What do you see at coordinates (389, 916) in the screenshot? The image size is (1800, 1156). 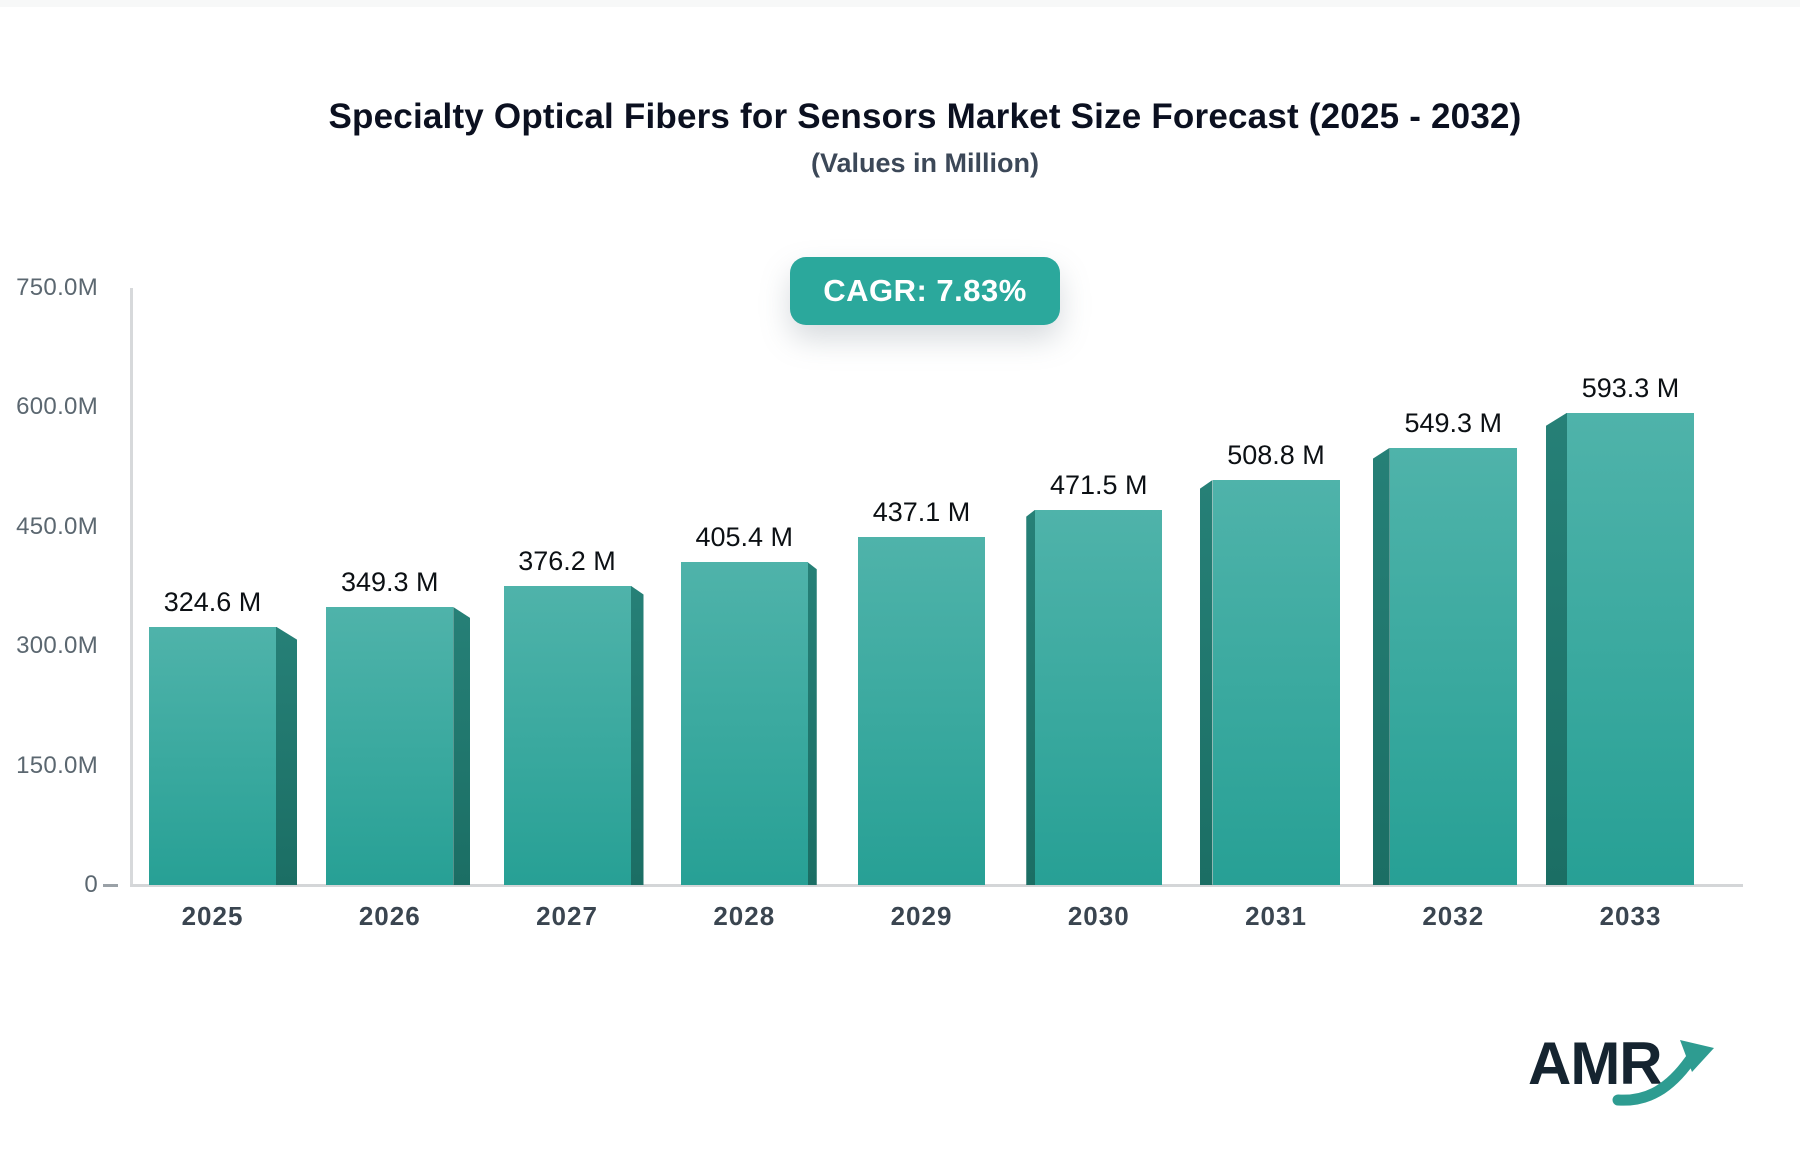 I see `x-tick-label-2026: 2026` at bounding box center [389, 916].